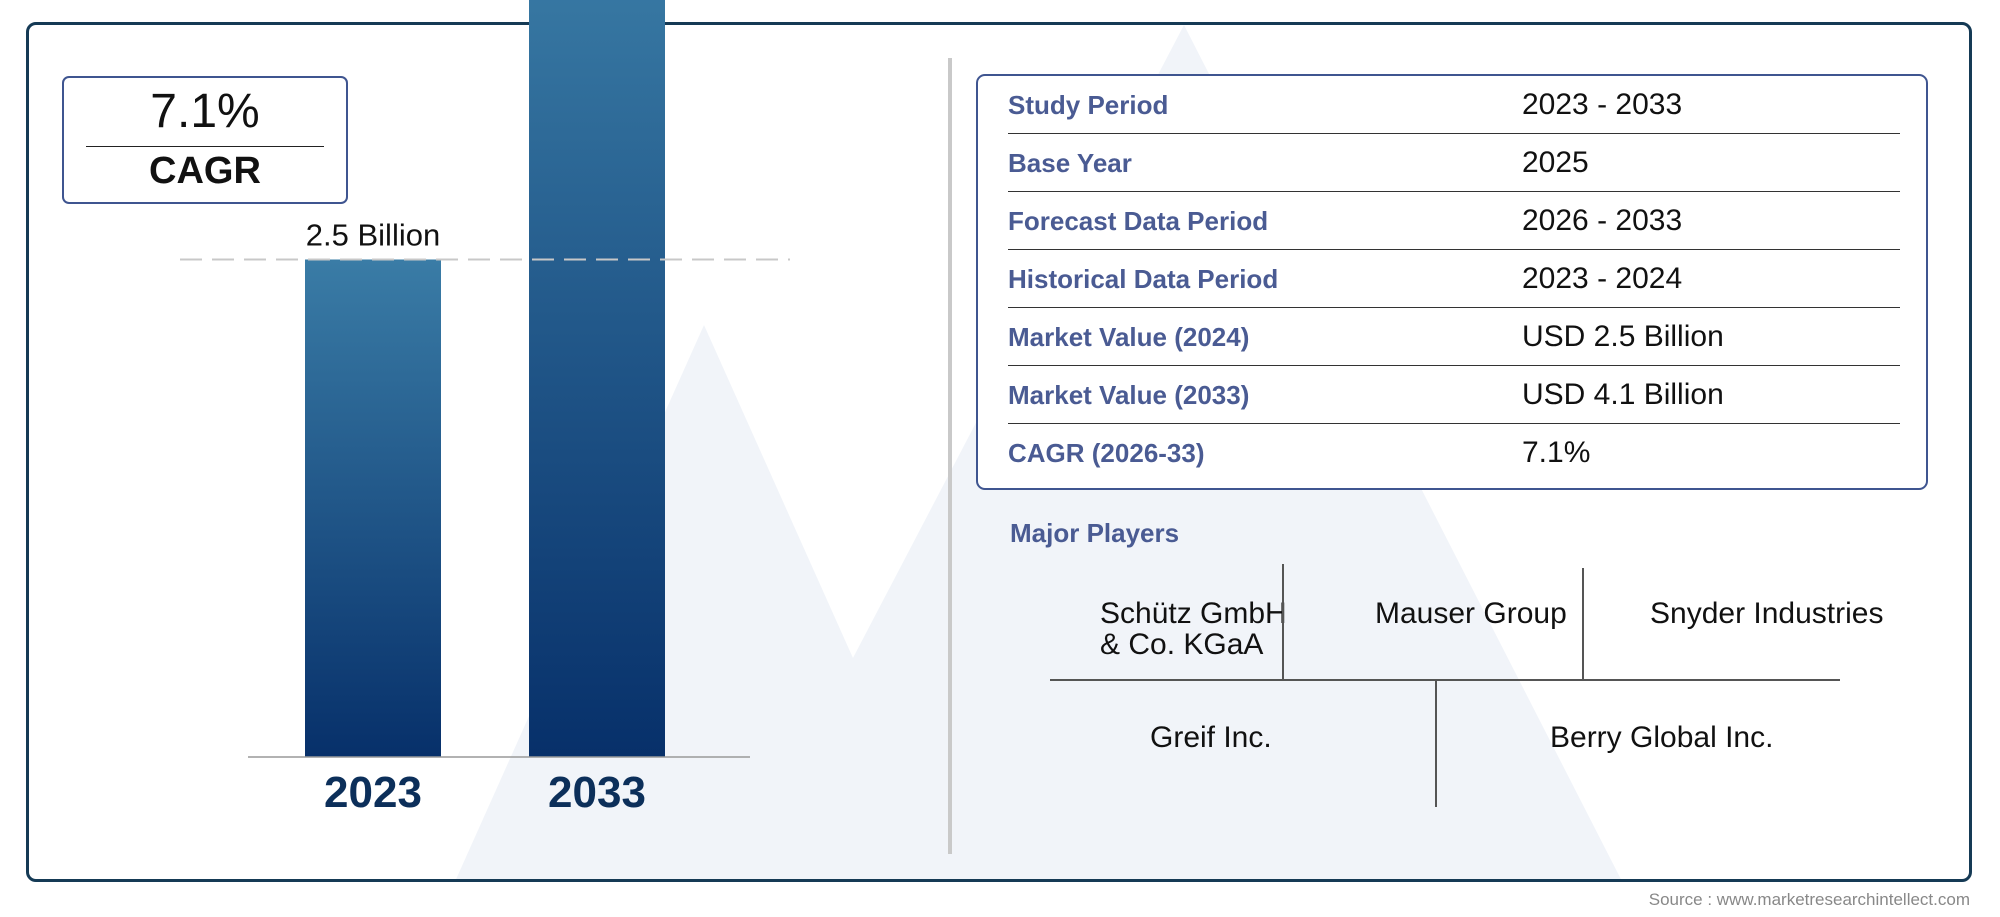  I want to click on info-row-label: Study Period, so click(1088, 105).